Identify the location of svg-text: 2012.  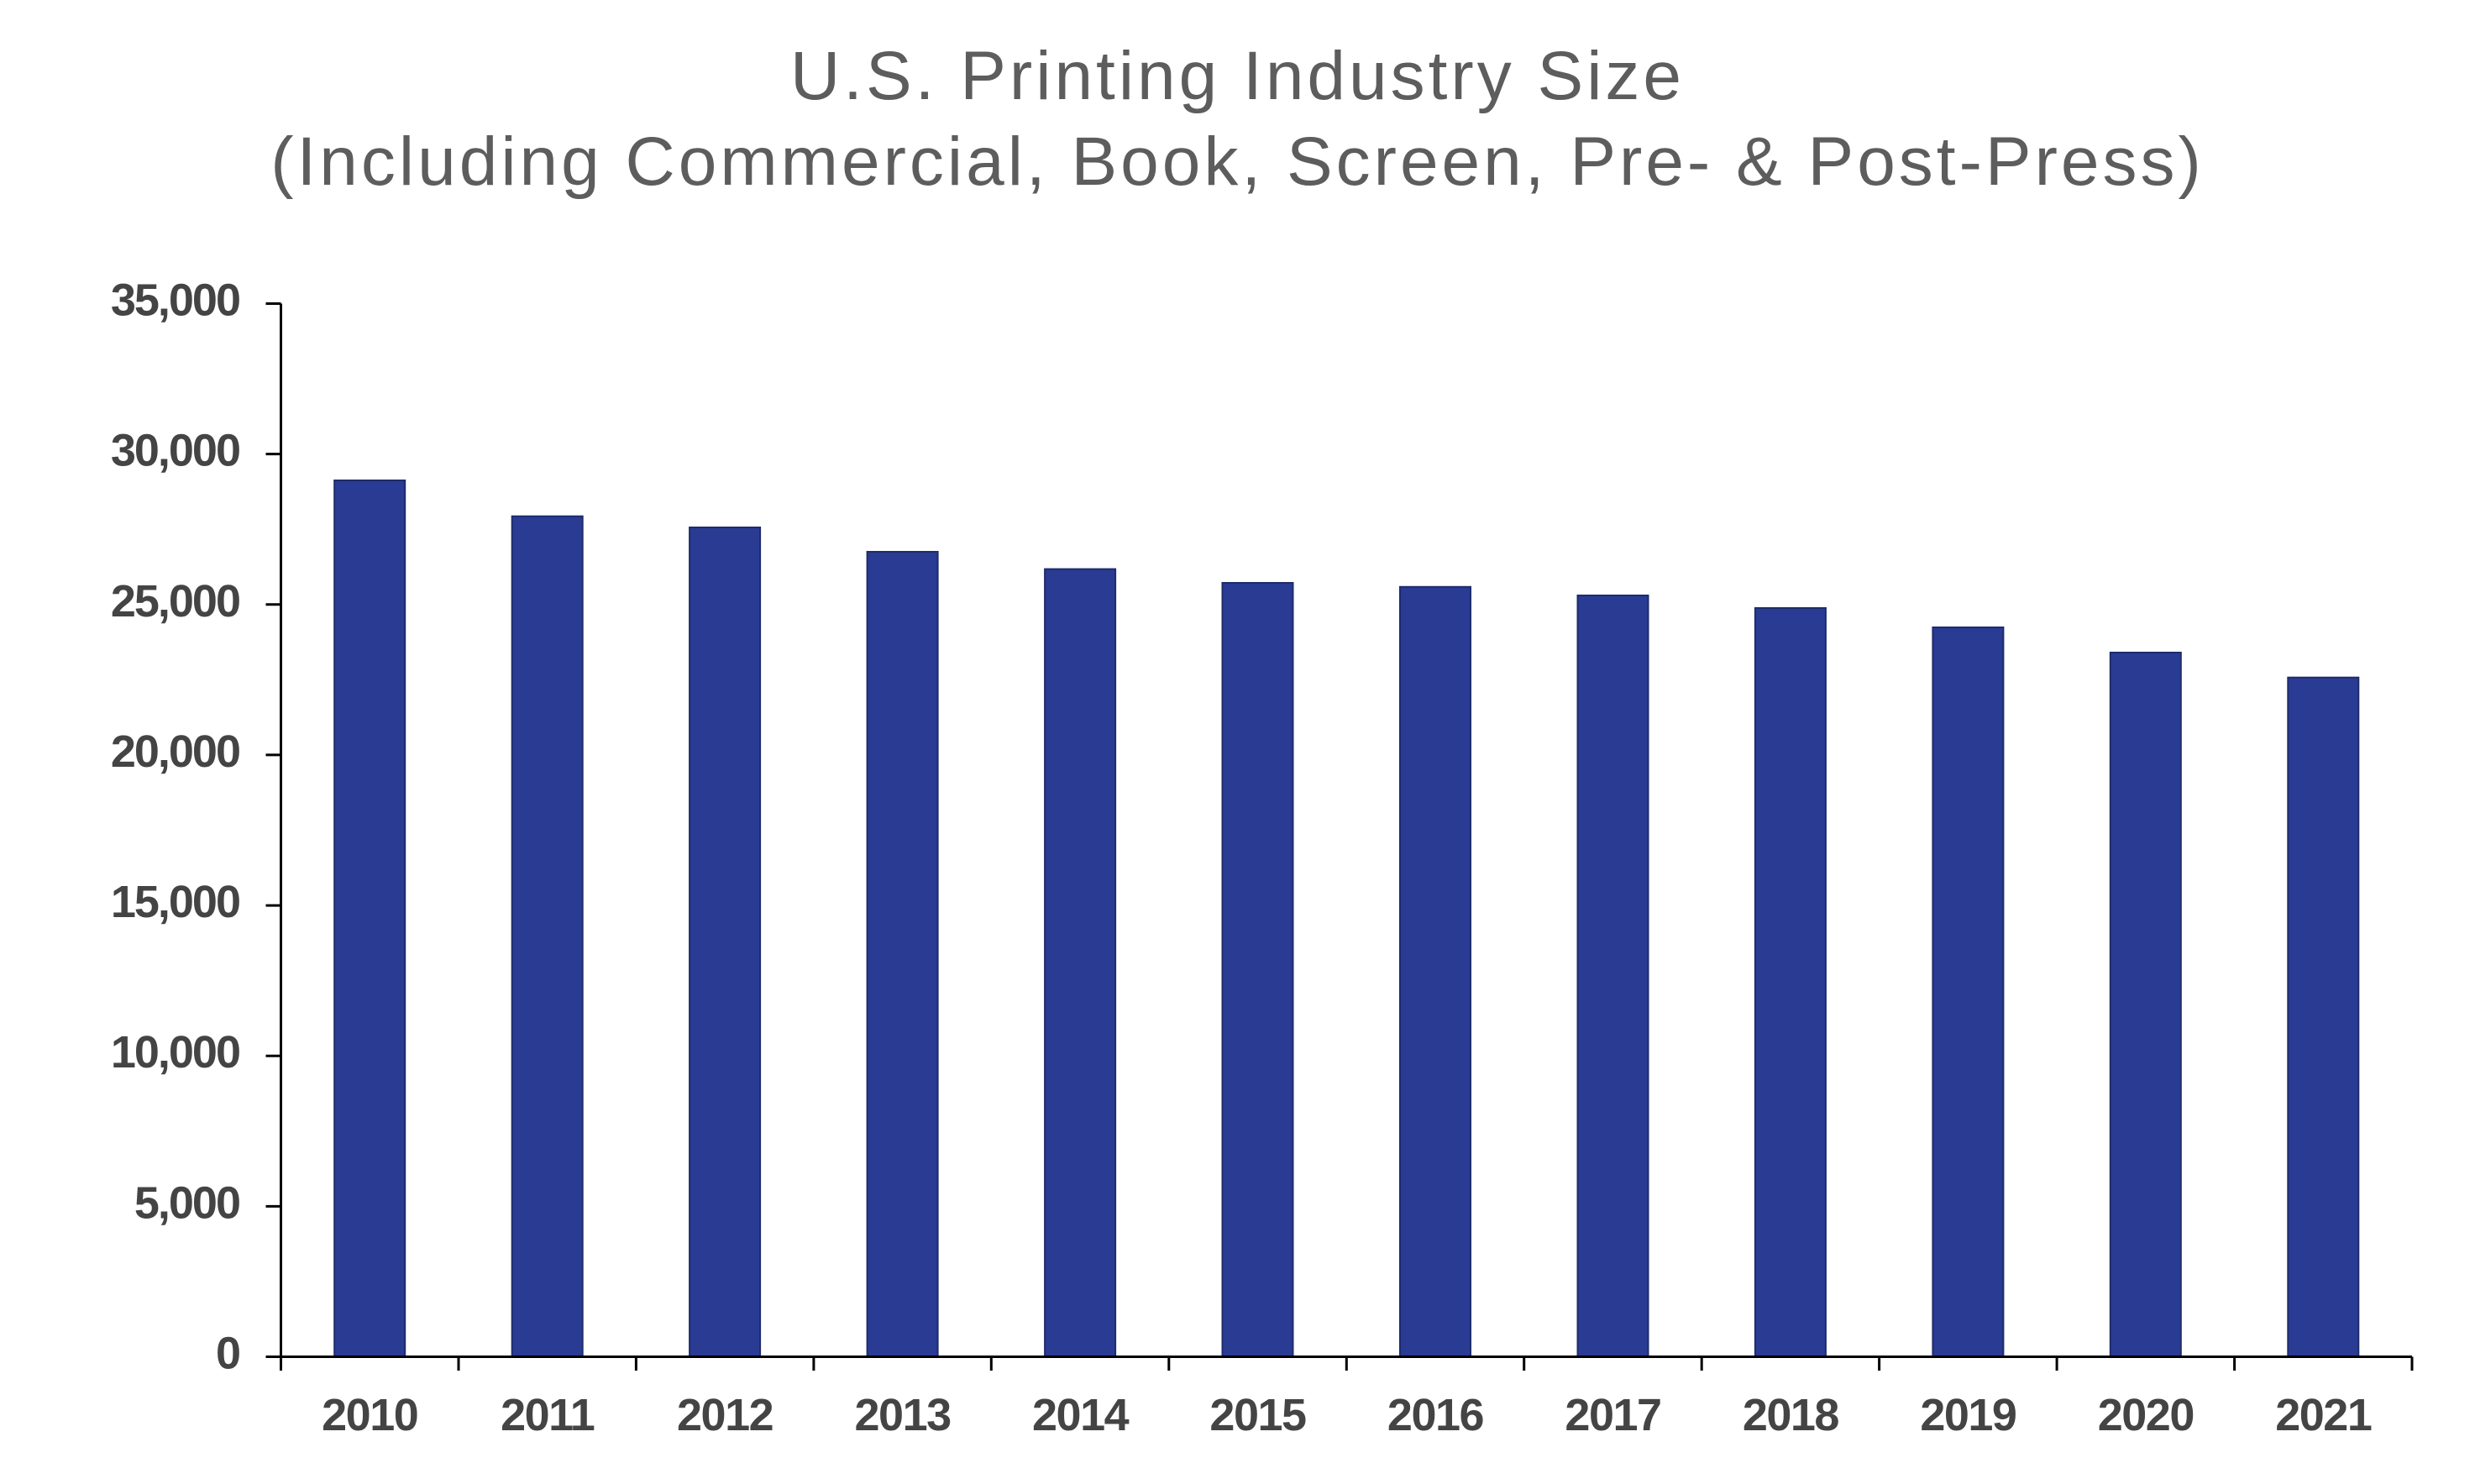
(725, 1415).